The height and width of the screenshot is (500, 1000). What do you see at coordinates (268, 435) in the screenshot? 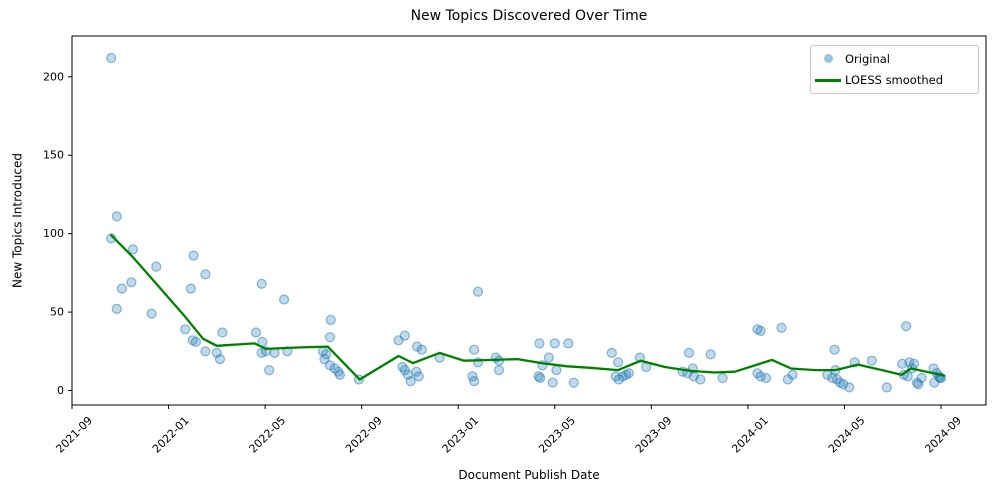
I see `svg-text: 2022-05` at bounding box center [268, 435].